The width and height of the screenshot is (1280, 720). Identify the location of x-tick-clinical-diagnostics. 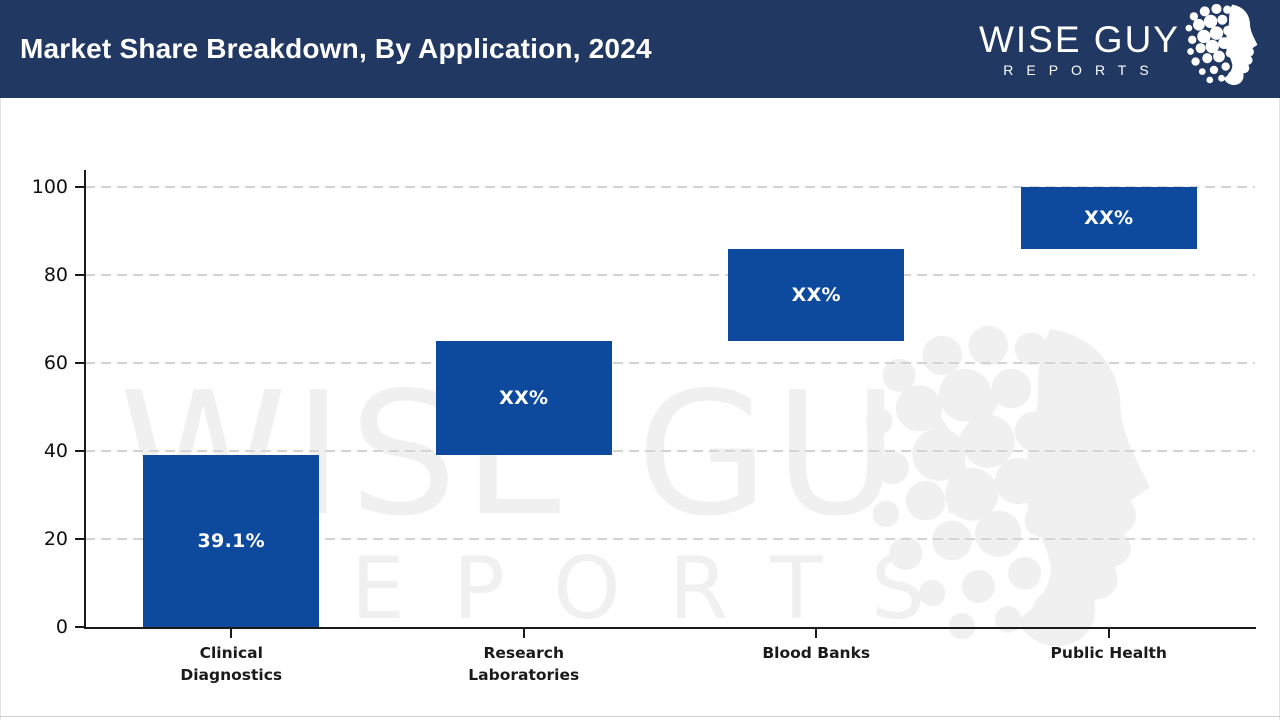
(231, 633).